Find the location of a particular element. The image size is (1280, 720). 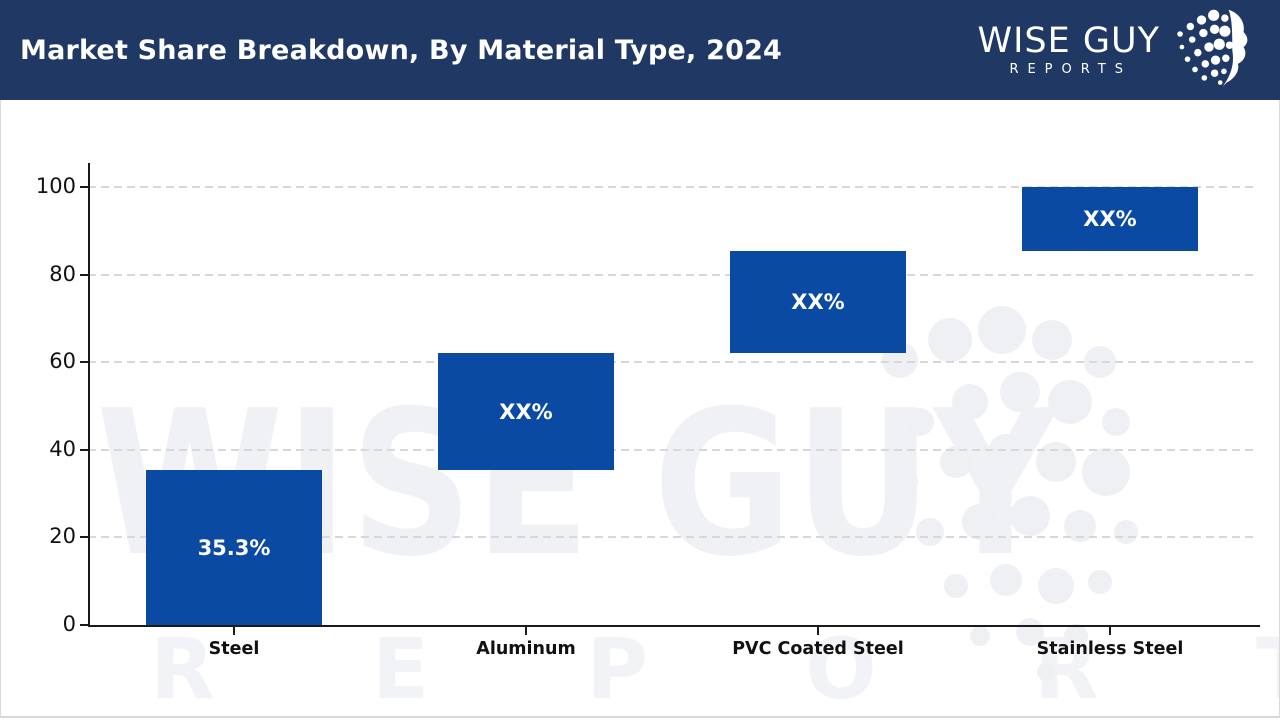

ytick-label-0: 0 is located at coordinates (69, 624).